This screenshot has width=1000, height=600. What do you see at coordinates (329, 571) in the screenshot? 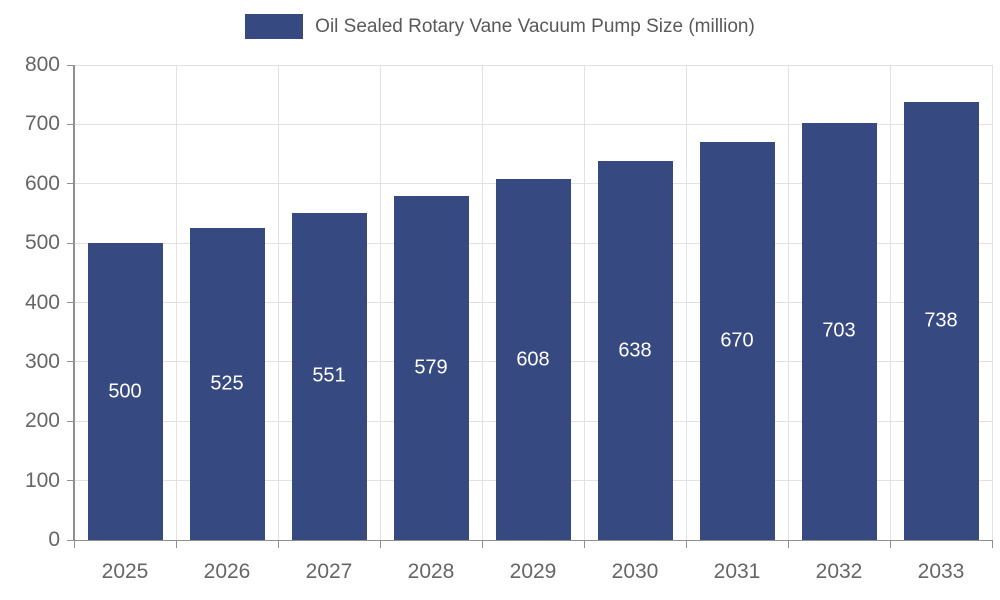
I see `x-tick-label: 2027` at bounding box center [329, 571].